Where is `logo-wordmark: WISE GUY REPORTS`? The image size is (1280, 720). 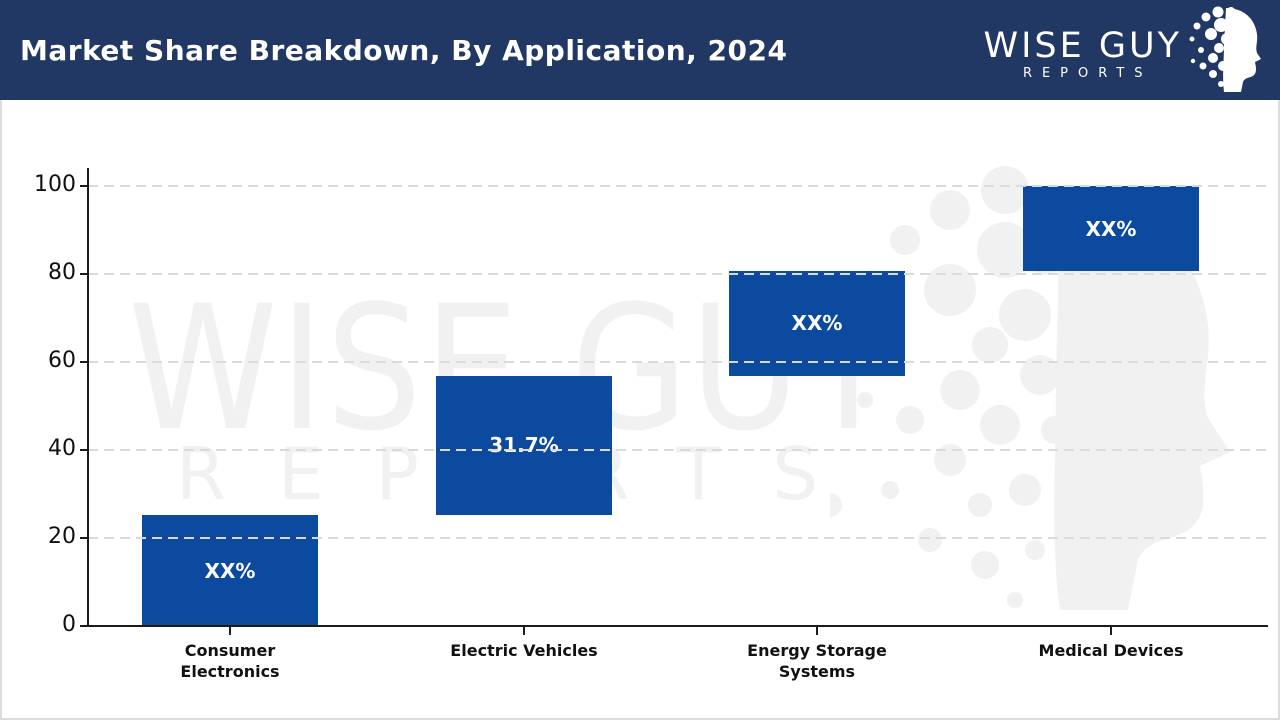 logo-wordmark: WISE GUY REPORTS is located at coordinates (1082, 54).